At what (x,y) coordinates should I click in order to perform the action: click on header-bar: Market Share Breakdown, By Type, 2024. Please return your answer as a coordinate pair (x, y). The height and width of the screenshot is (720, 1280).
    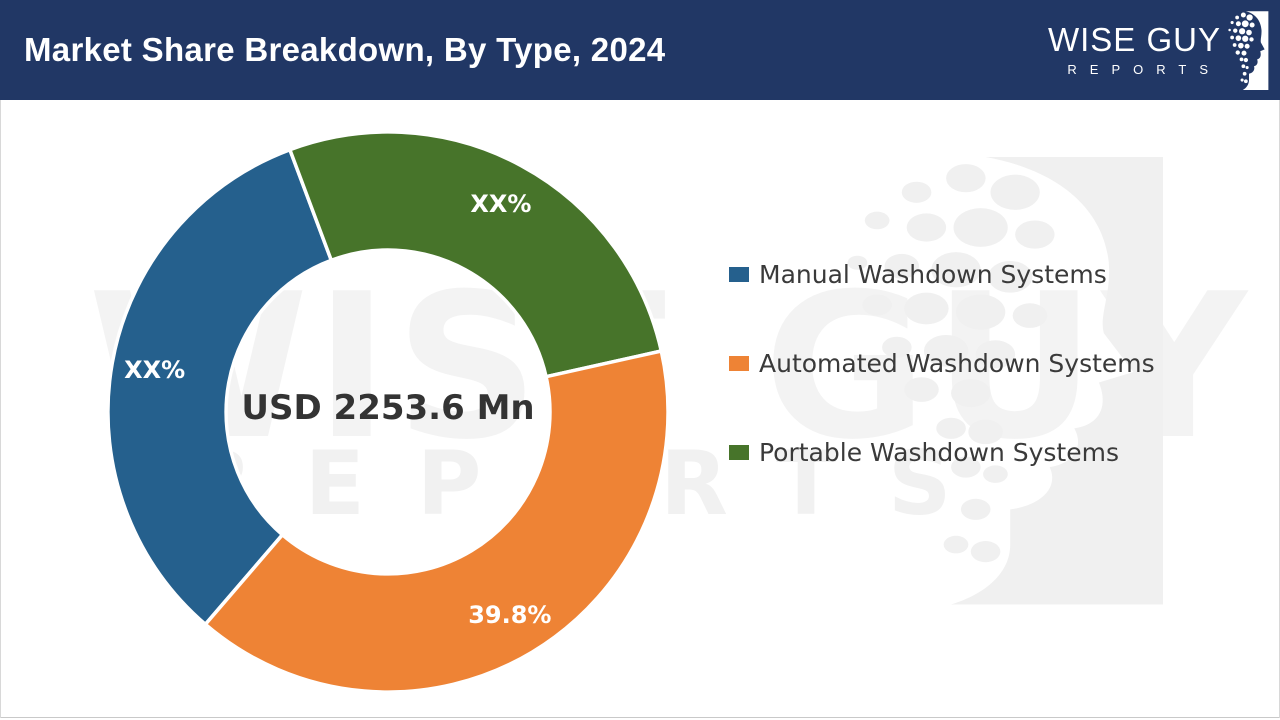
    Looking at the image, I should click on (640, 50).